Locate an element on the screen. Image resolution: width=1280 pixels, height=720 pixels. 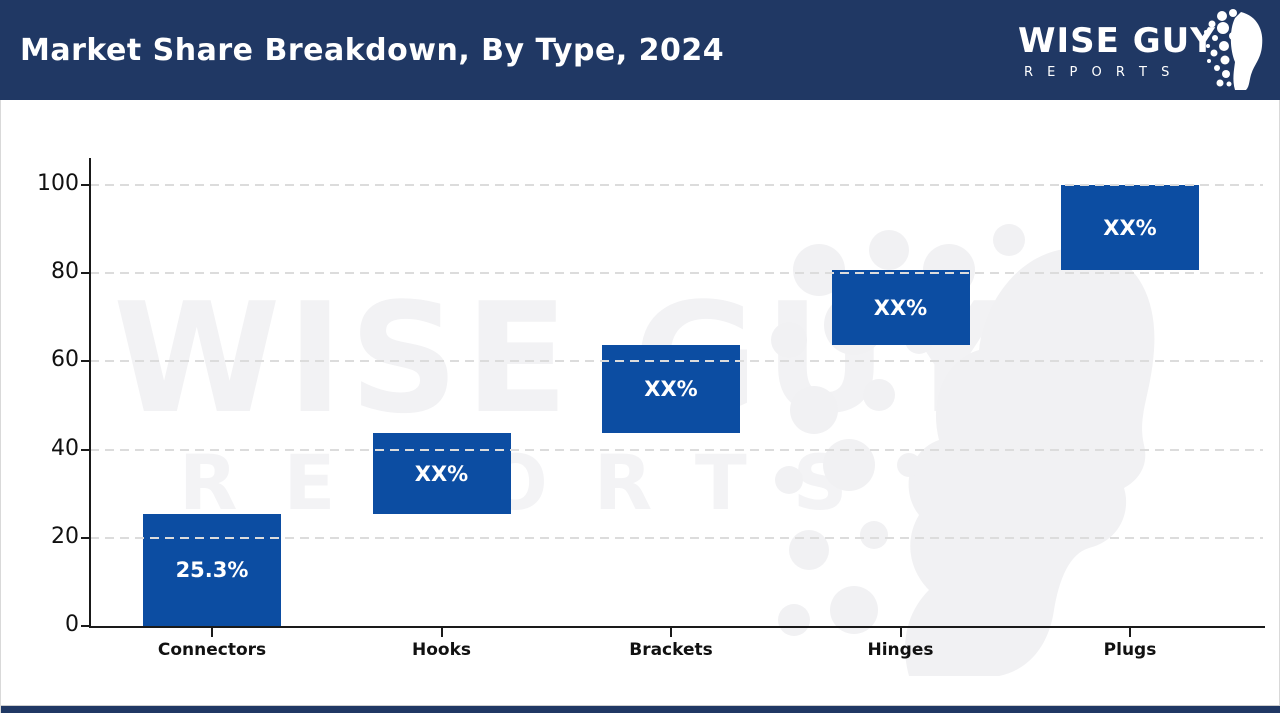
category-label-hinges: Hinges is located at coordinates (900, 650).